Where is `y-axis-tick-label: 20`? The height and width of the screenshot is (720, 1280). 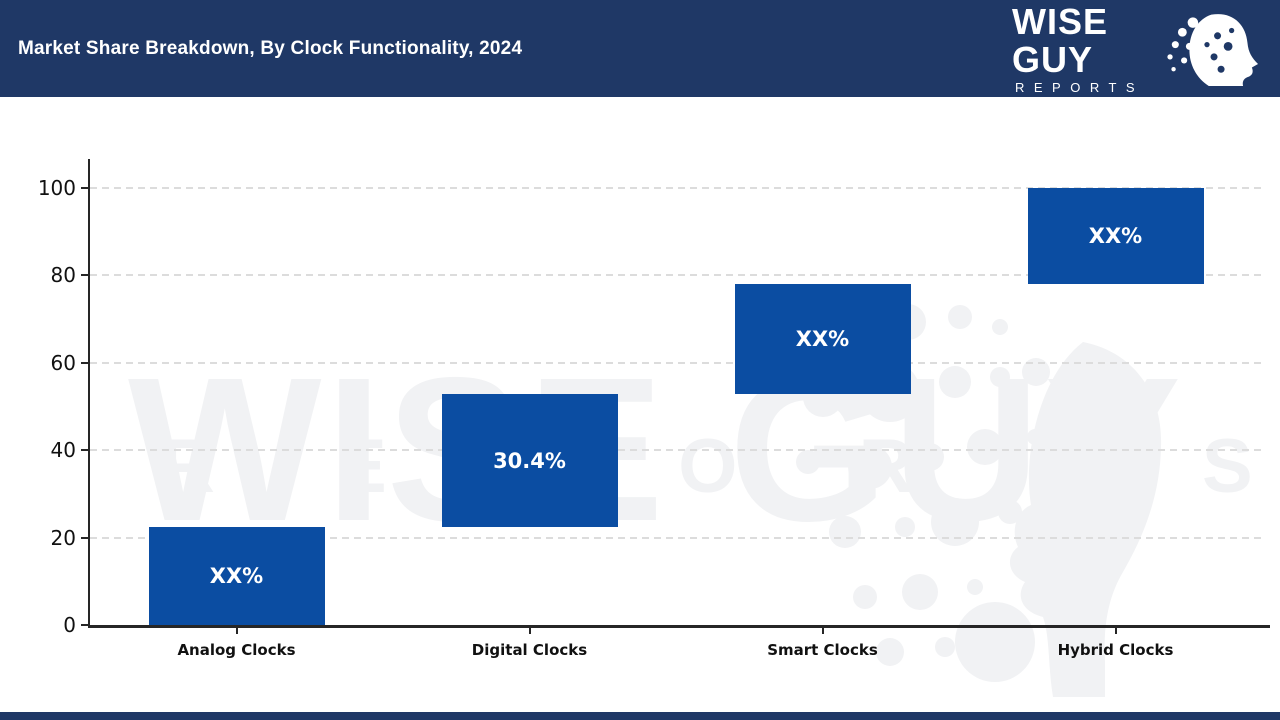 y-axis-tick-label: 20 is located at coordinates (63, 537).